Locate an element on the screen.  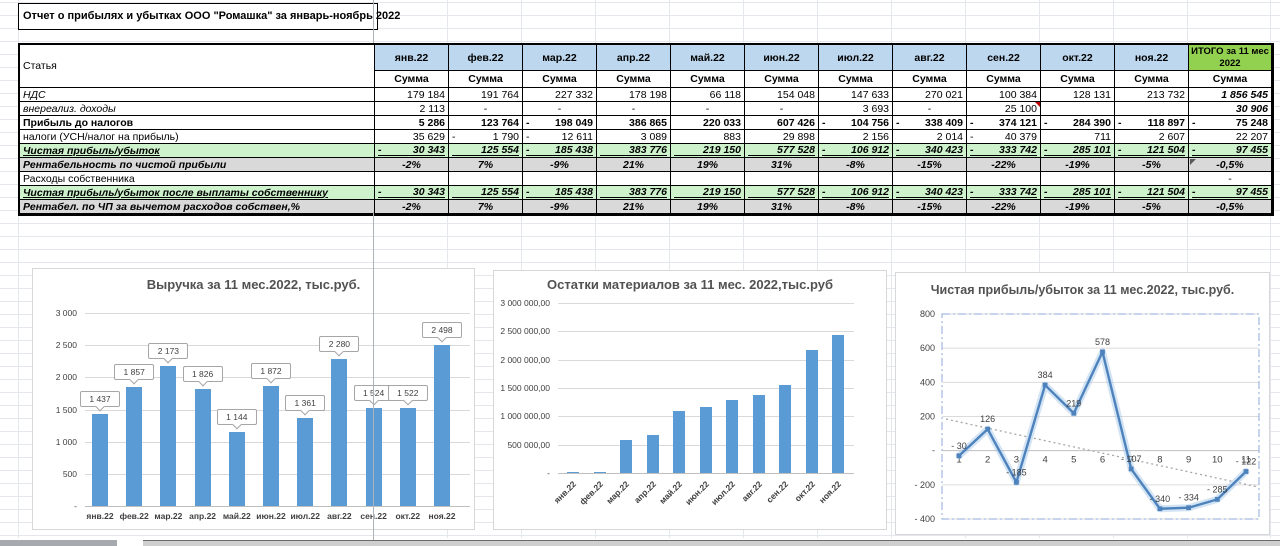
data-cell: -1 790 is located at coordinates (486, 137).